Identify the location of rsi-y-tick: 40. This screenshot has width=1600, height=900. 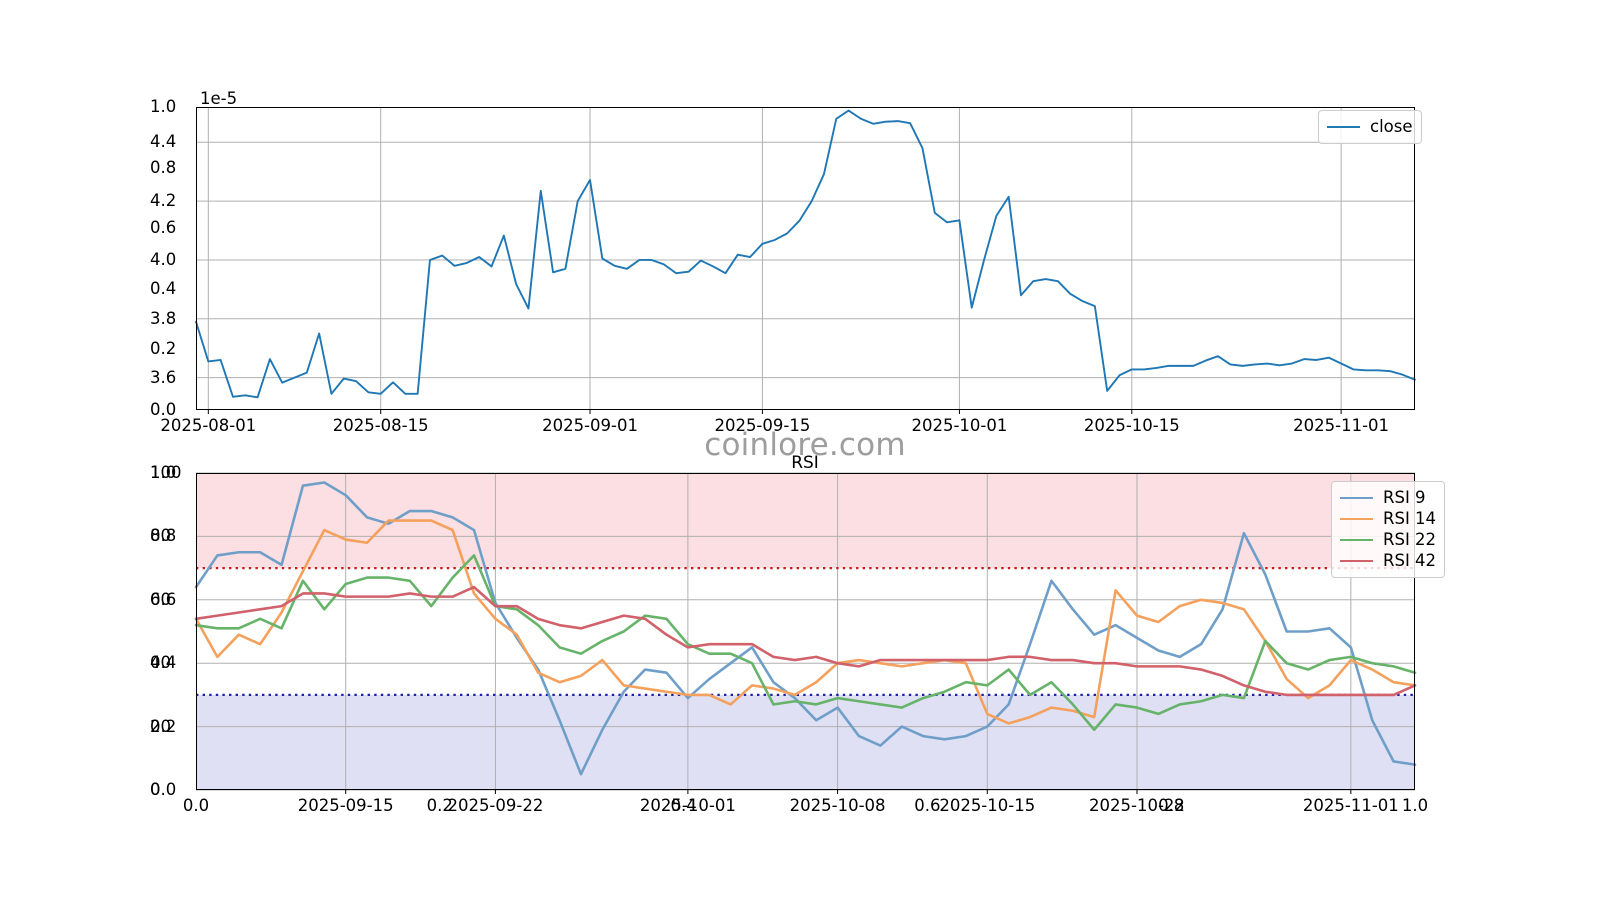
(160, 662).